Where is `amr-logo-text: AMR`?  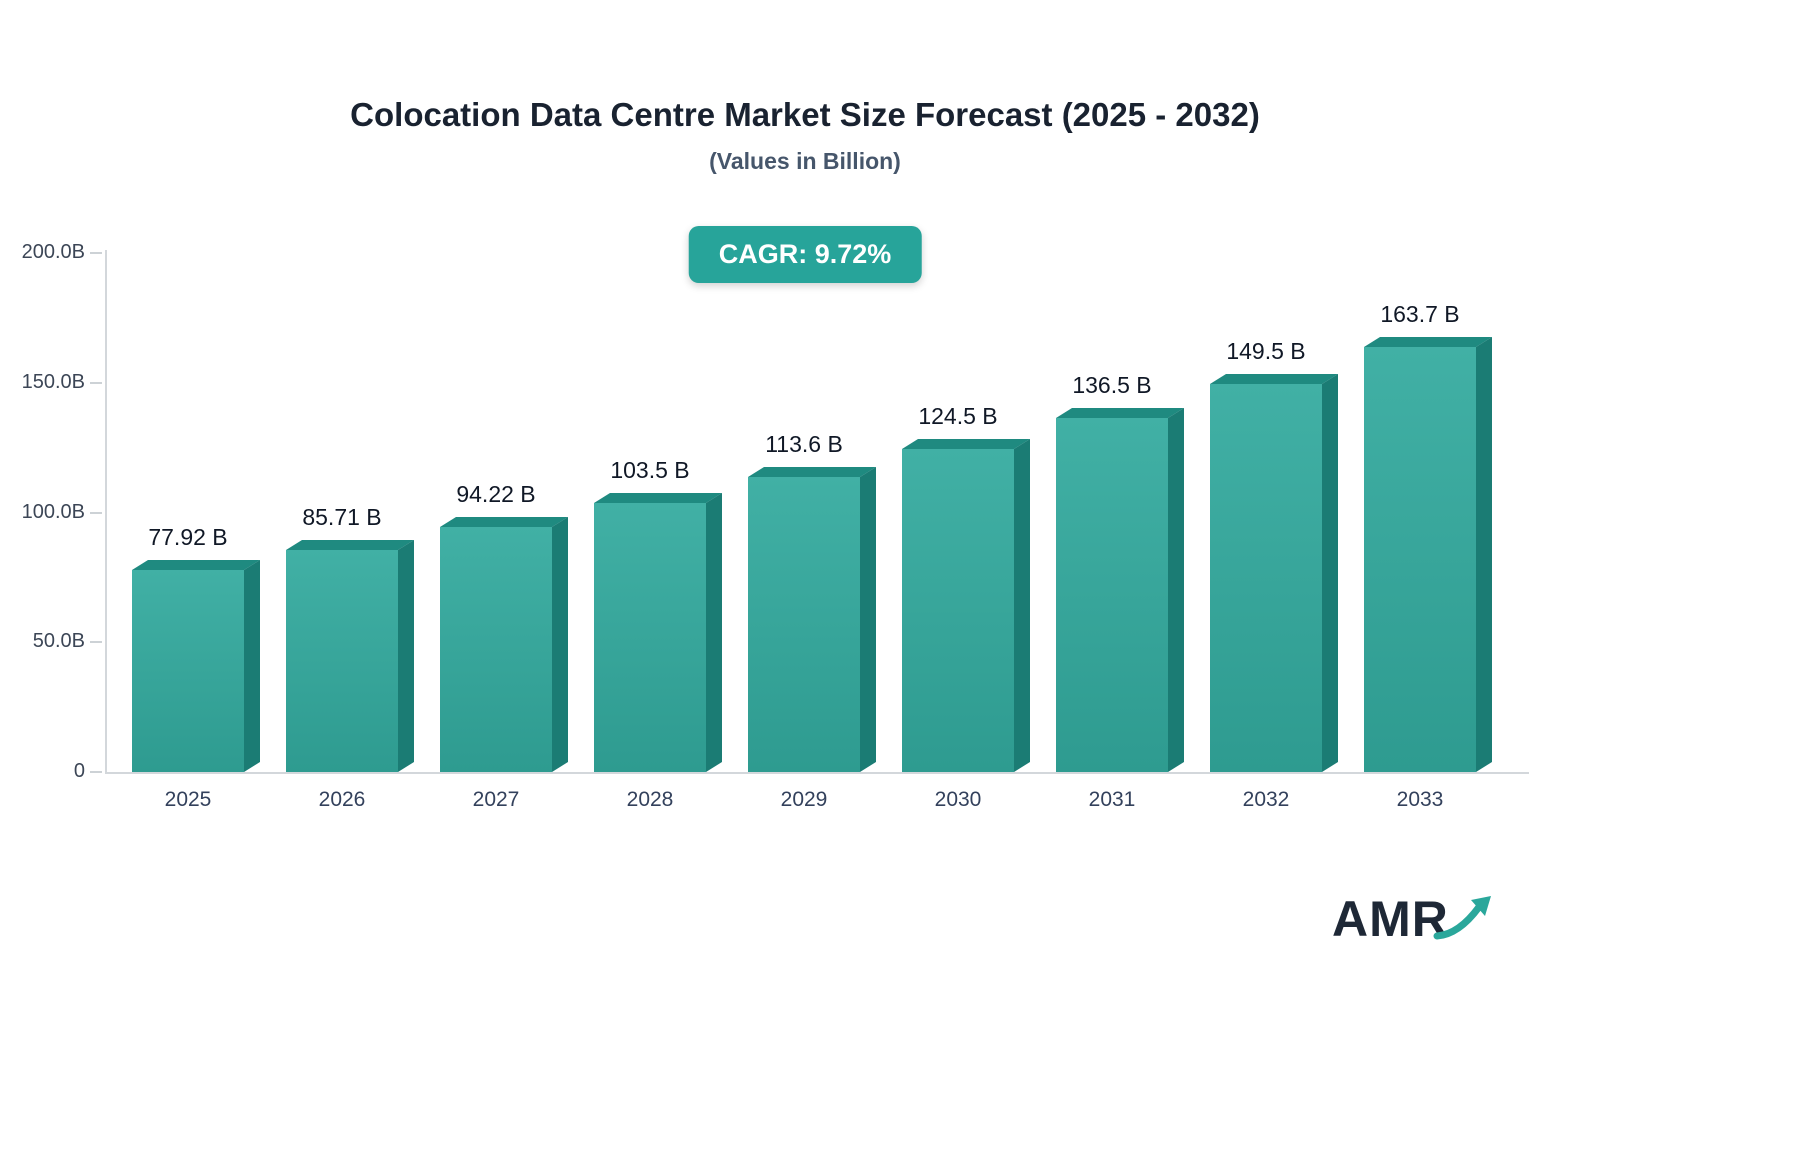
amr-logo-text: AMR is located at coordinates (1390, 919).